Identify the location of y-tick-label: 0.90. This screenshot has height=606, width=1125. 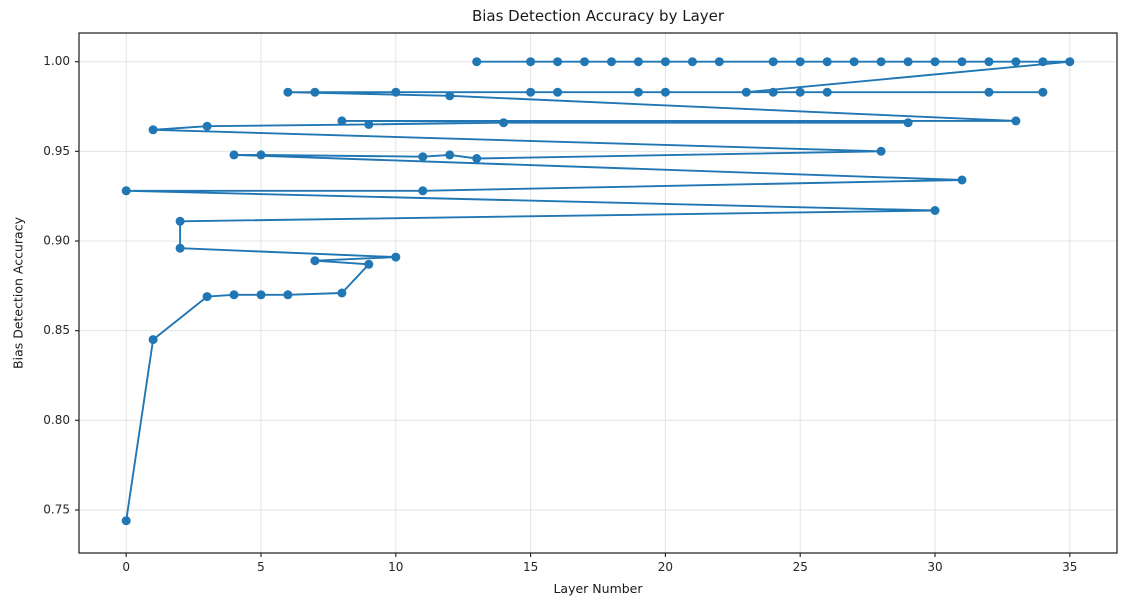
(56, 241).